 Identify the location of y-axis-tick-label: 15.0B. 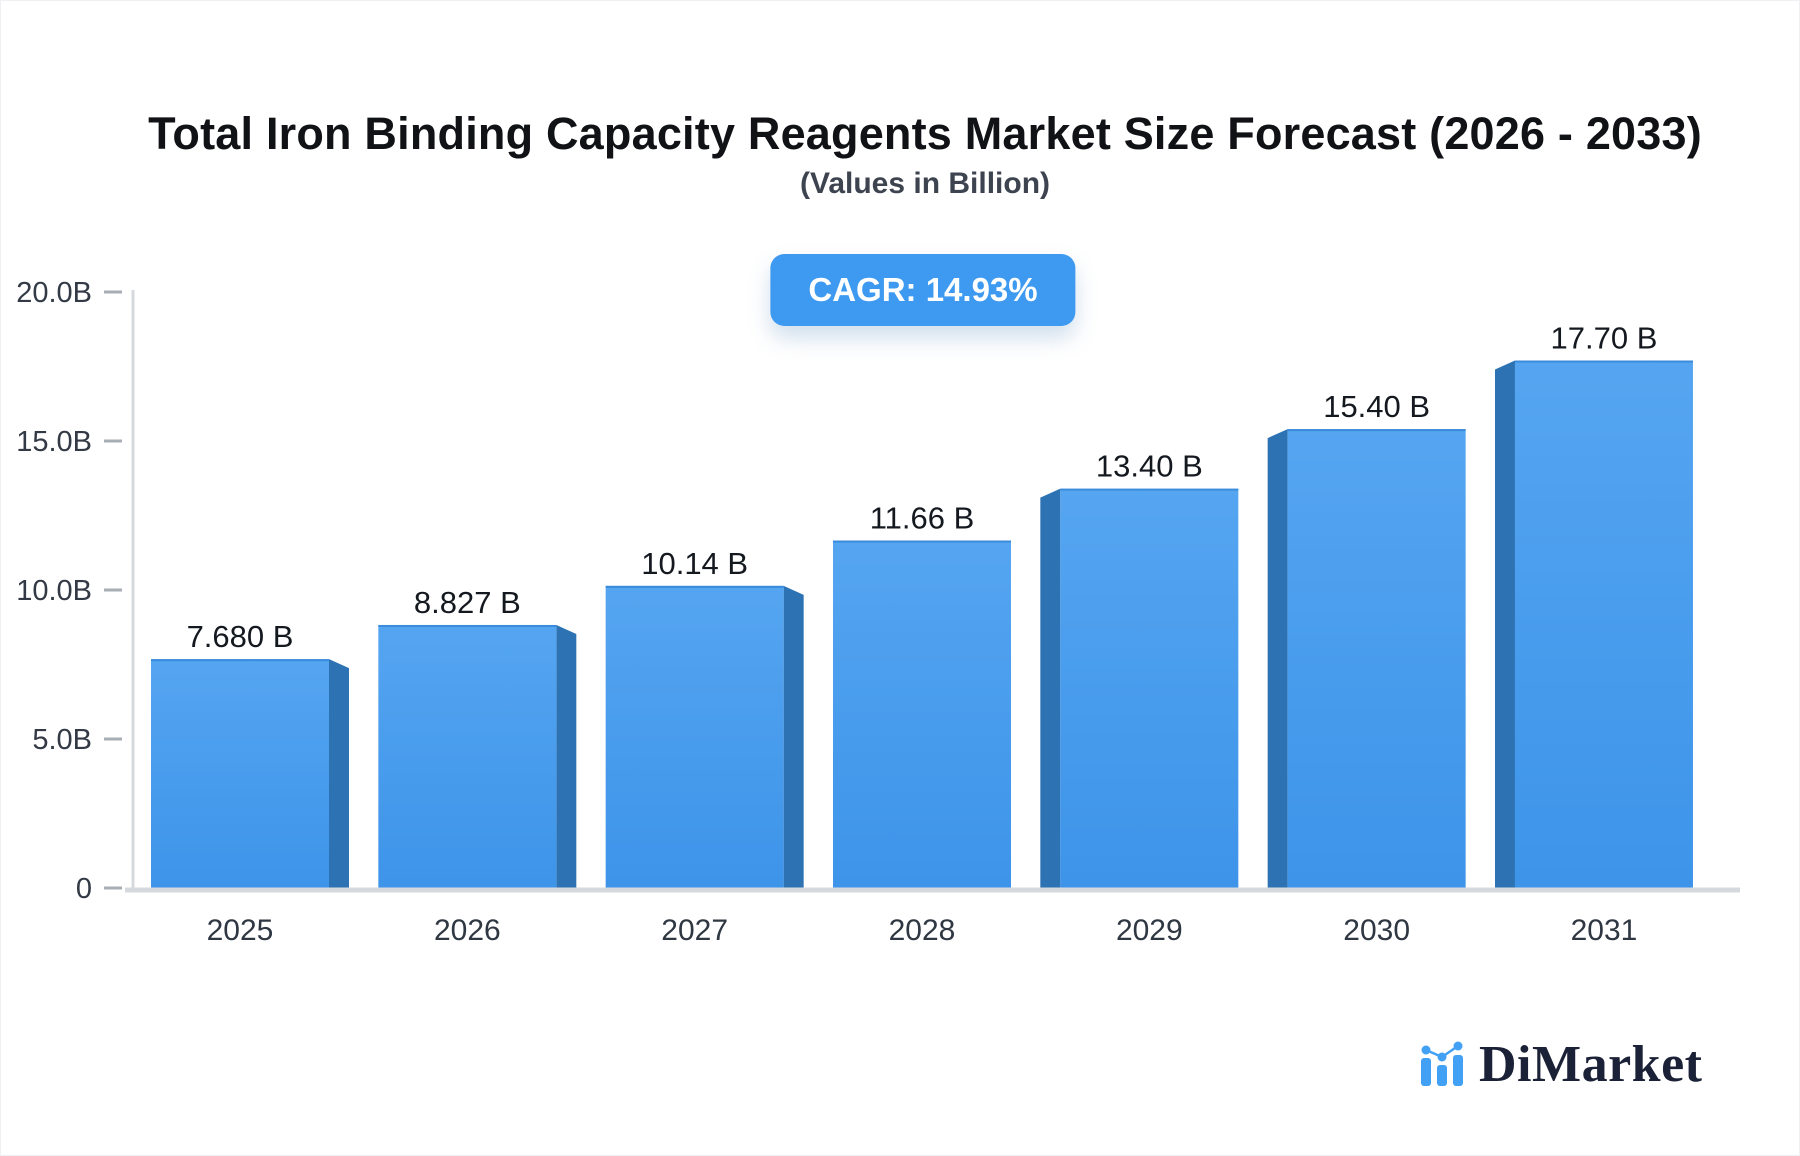
(54, 442).